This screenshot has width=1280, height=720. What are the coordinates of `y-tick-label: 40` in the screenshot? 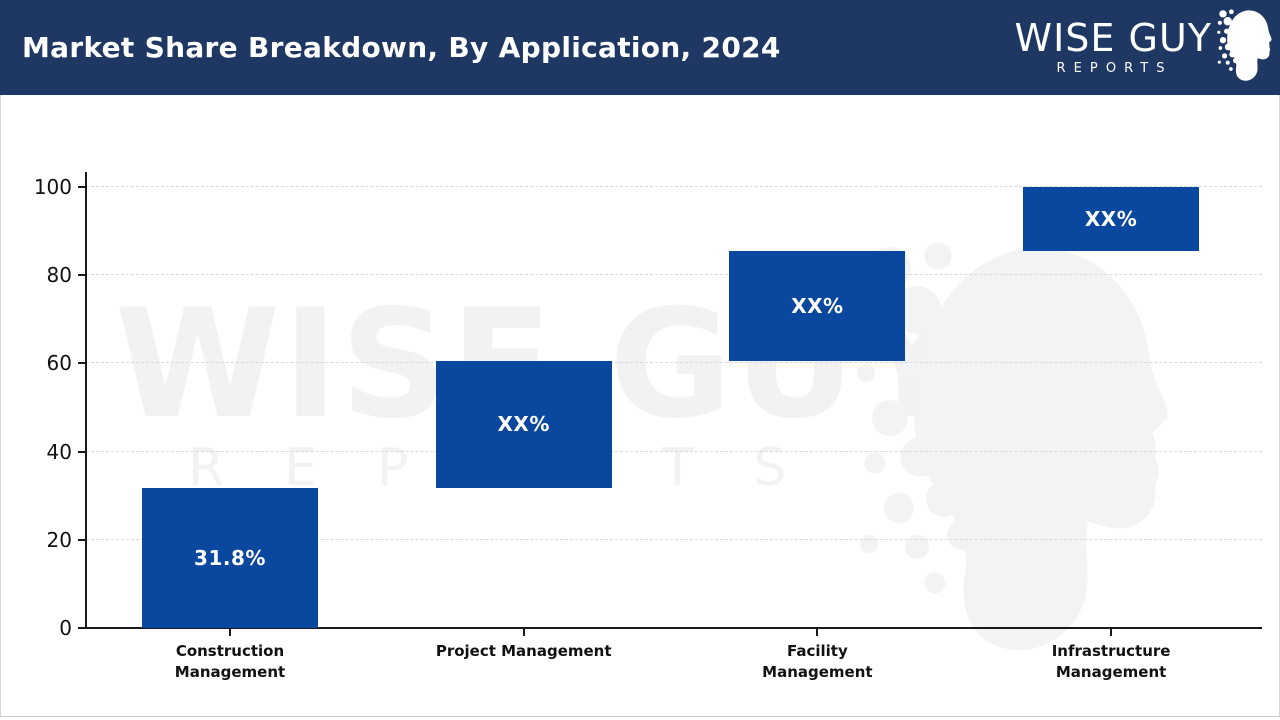 It's located at (59, 451).